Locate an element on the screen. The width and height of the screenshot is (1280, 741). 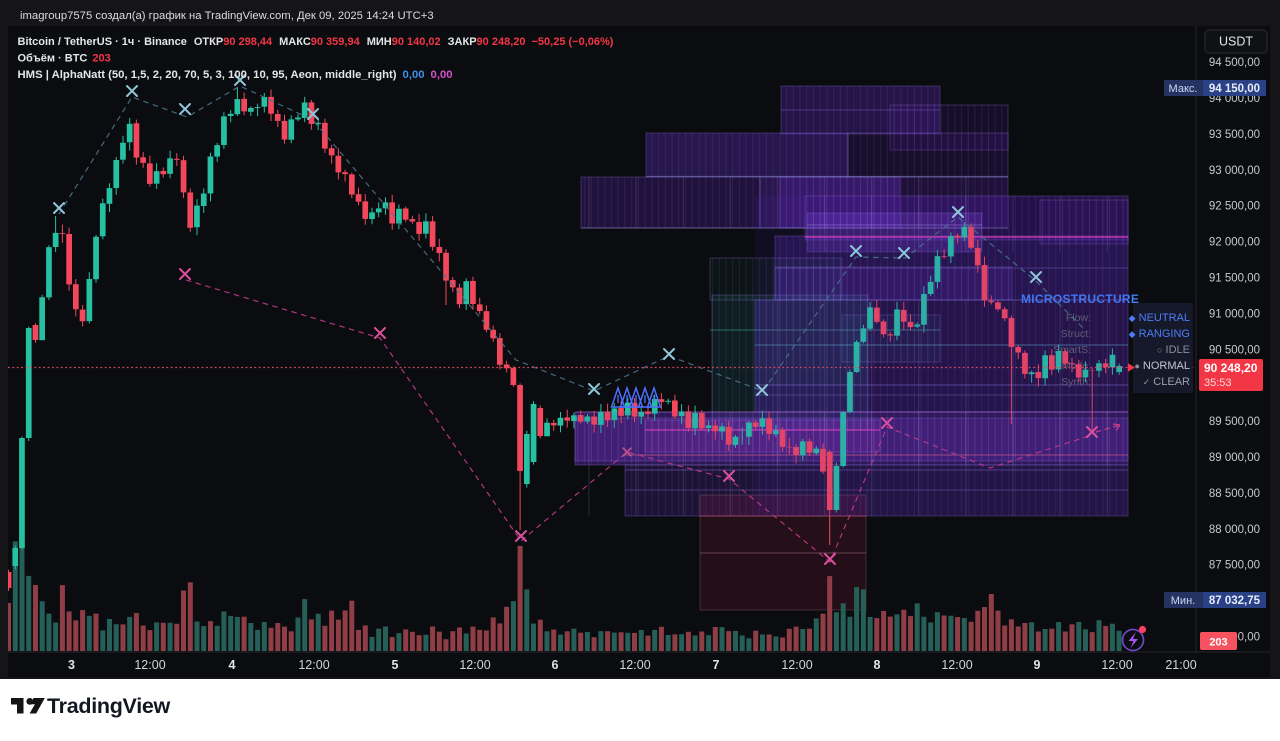
svg-text: 35:53 is located at coordinates (1218, 383).